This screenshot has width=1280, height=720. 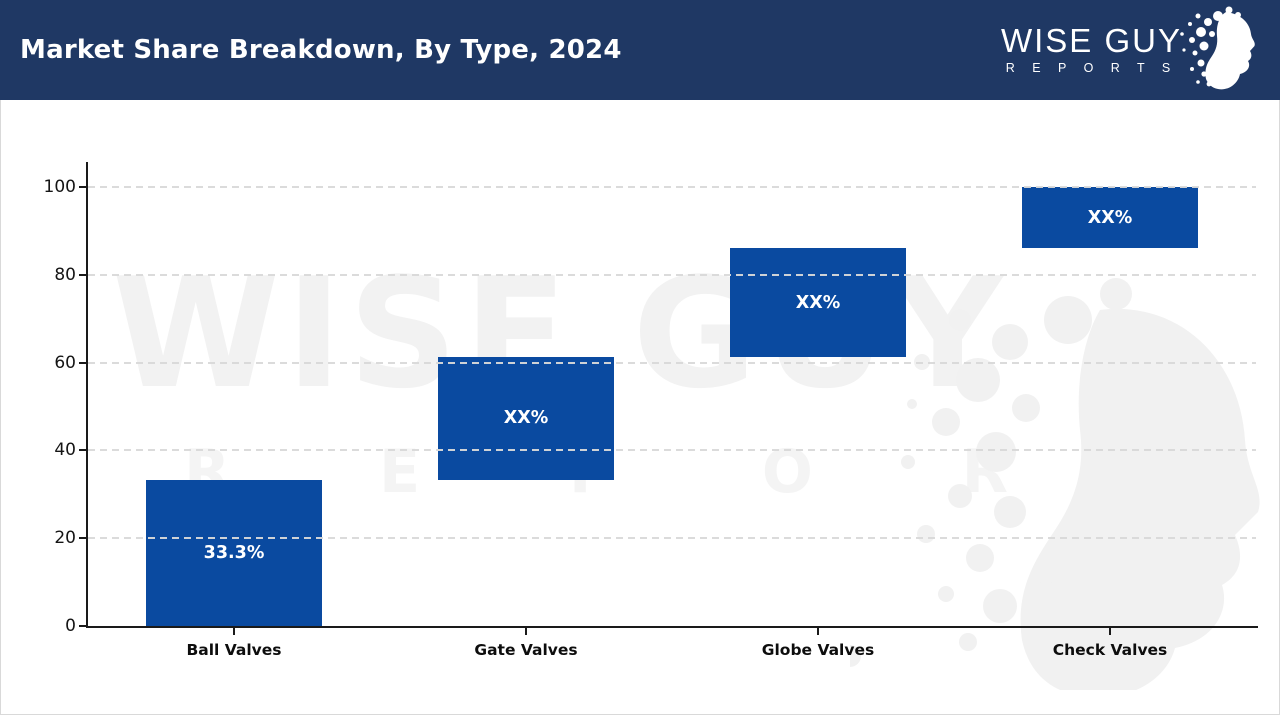 I want to click on x-tick-label: Gate Valves, so click(x=526, y=650).